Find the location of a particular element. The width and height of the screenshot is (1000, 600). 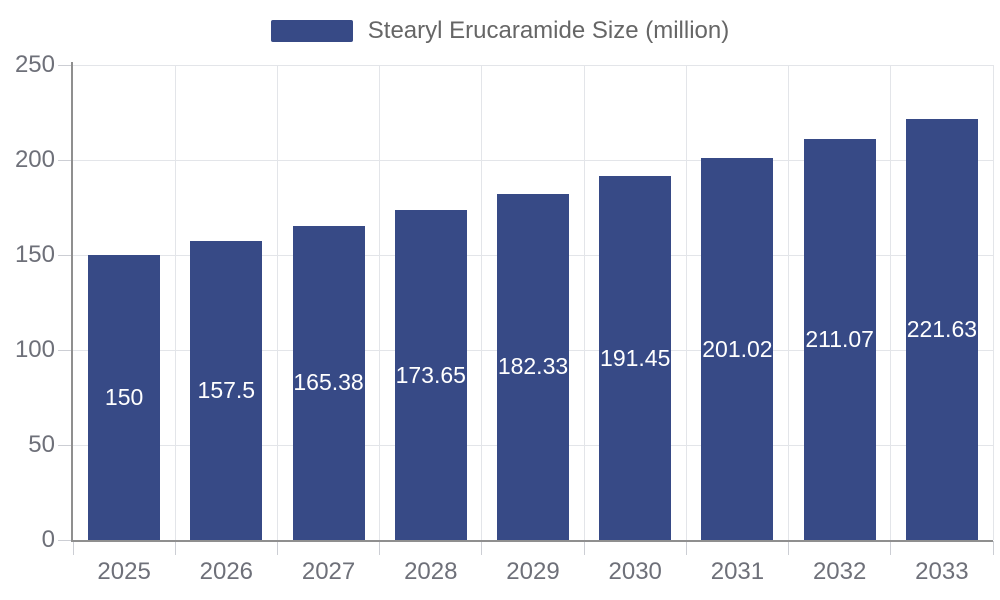

bar-value-label: 173.65 is located at coordinates (430, 374).